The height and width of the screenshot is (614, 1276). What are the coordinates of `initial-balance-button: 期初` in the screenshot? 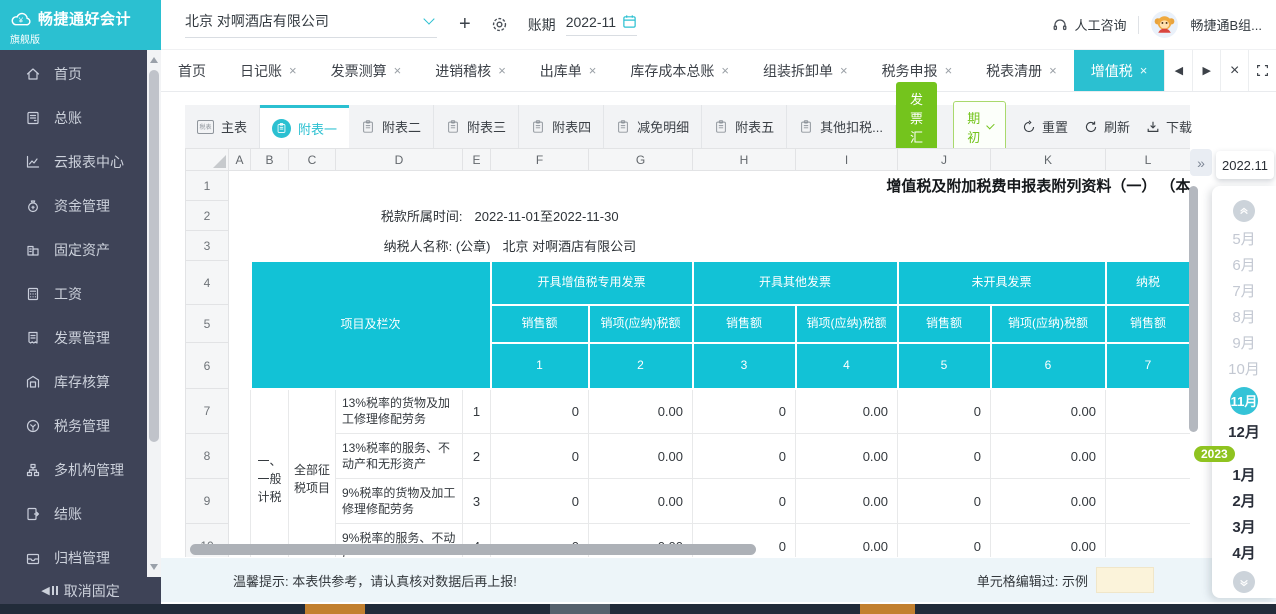 It's located at (979, 126).